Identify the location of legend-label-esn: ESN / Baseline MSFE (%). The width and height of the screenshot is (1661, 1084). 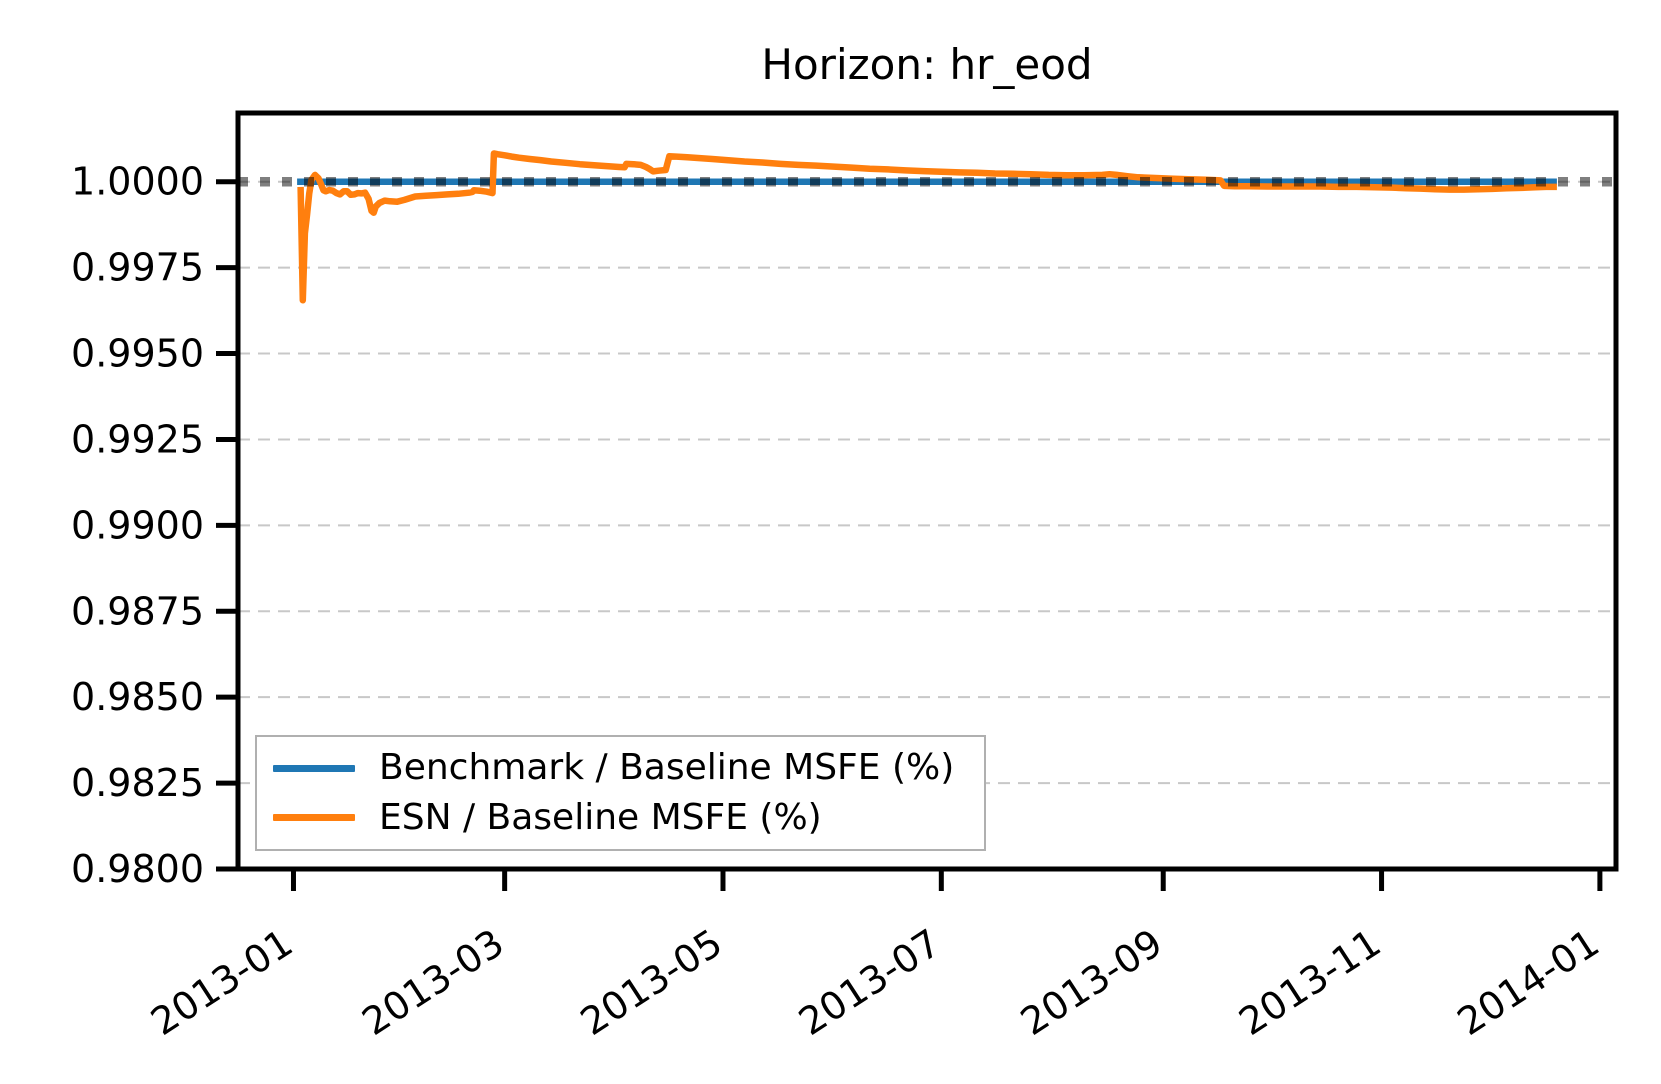
(600, 817).